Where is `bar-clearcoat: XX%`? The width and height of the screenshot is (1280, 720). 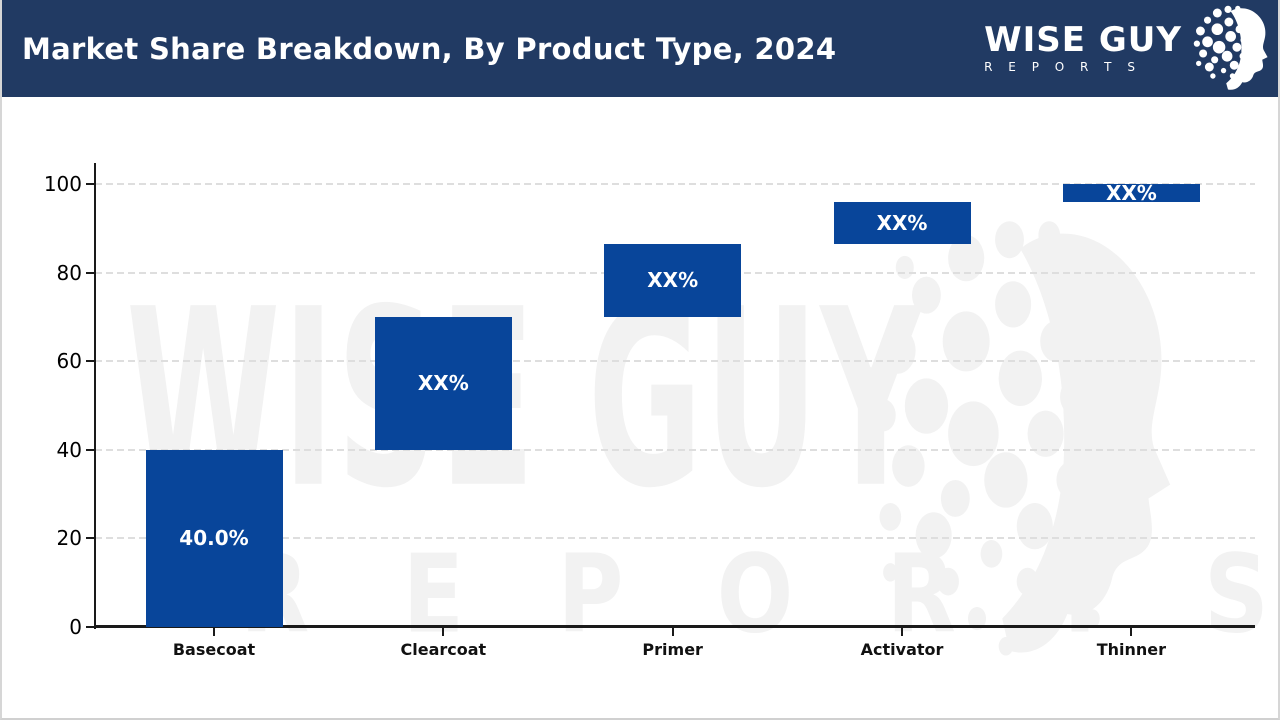 bar-clearcoat: XX% is located at coordinates (443, 383).